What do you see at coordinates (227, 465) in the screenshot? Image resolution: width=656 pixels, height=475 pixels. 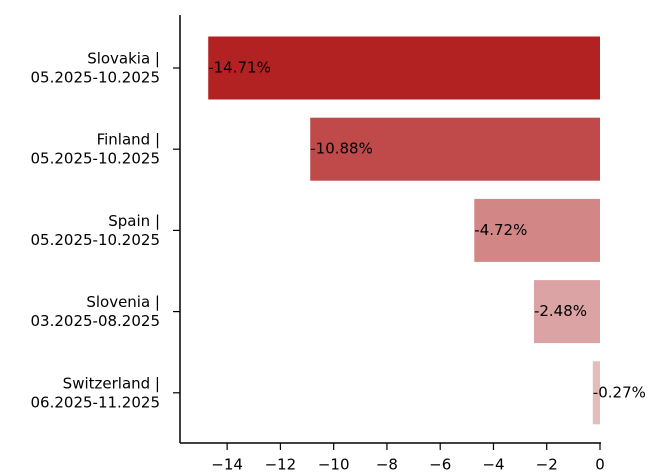 I see `x-tick-label: −14` at bounding box center [227, 465].